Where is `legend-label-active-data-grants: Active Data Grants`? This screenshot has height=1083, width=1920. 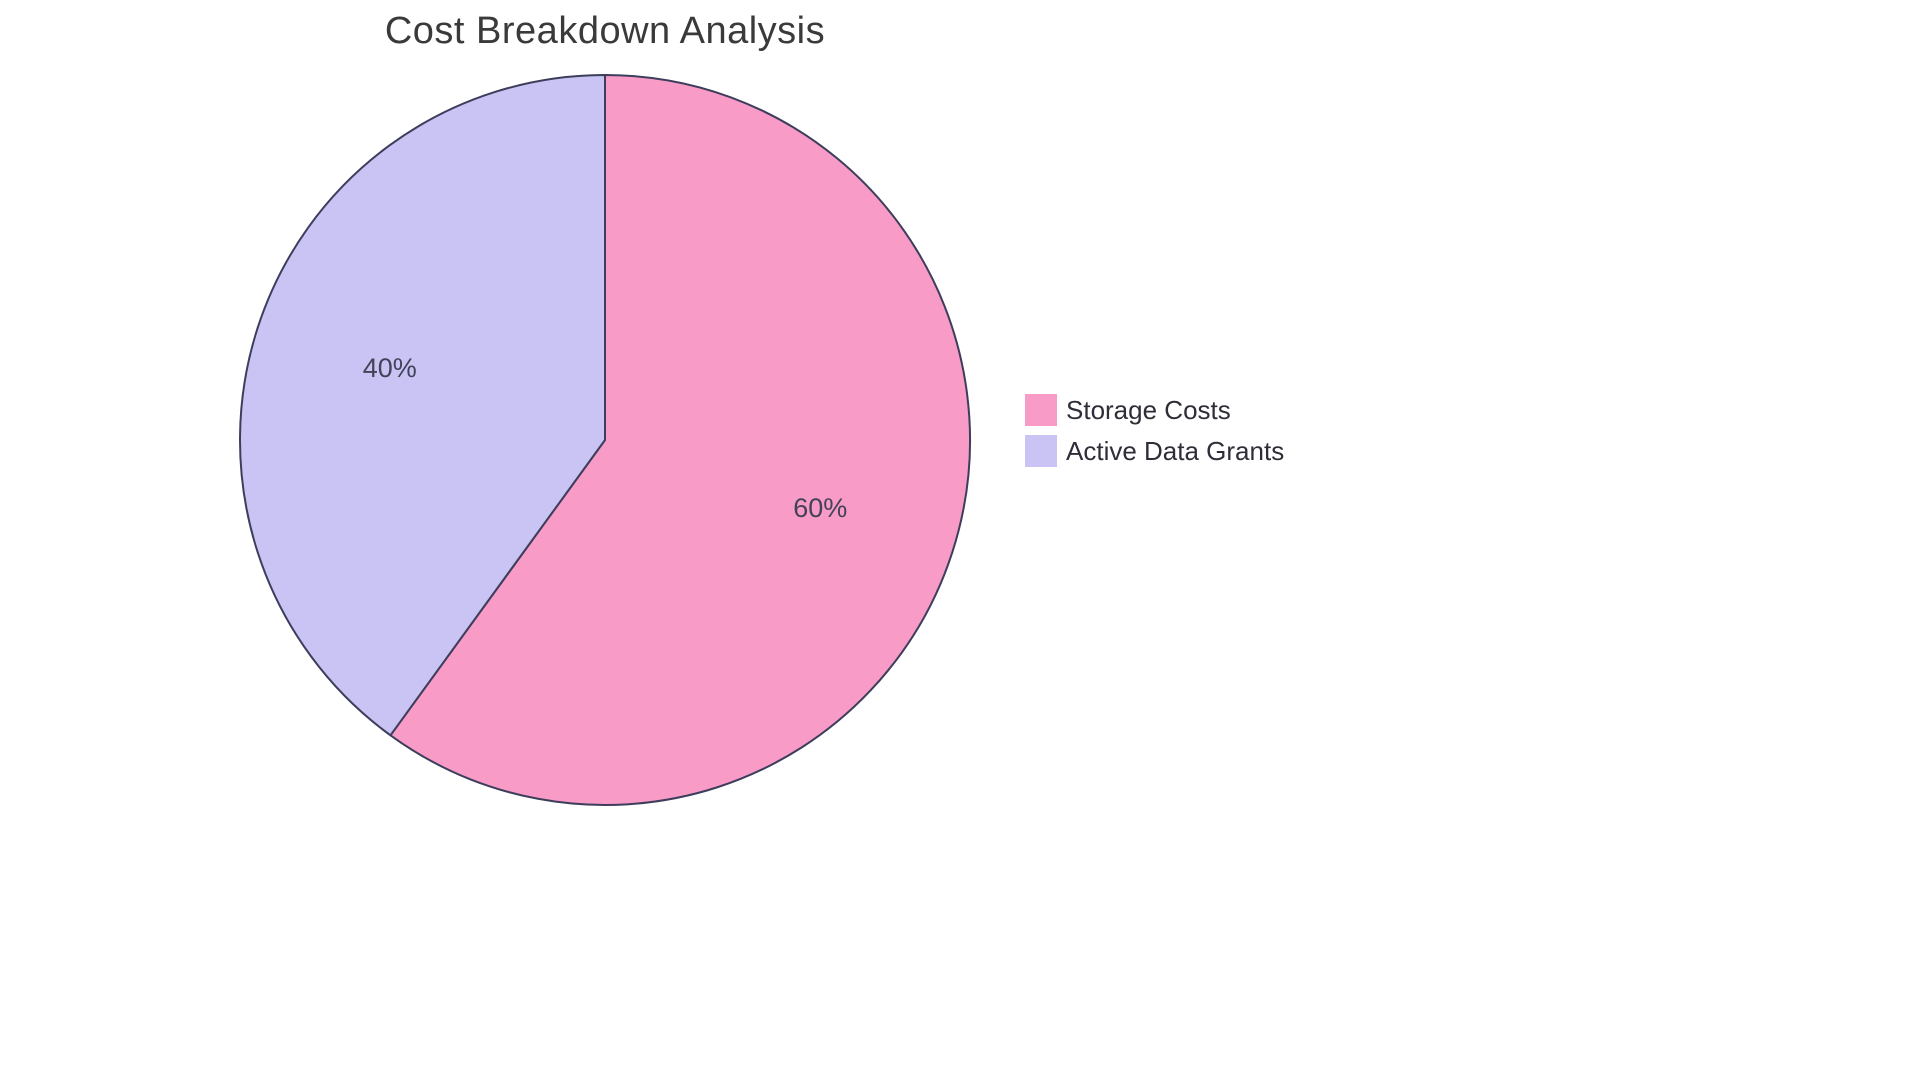
legend-label-active-data-grants: Active Data Grants is located at coordinates (1175, 450).